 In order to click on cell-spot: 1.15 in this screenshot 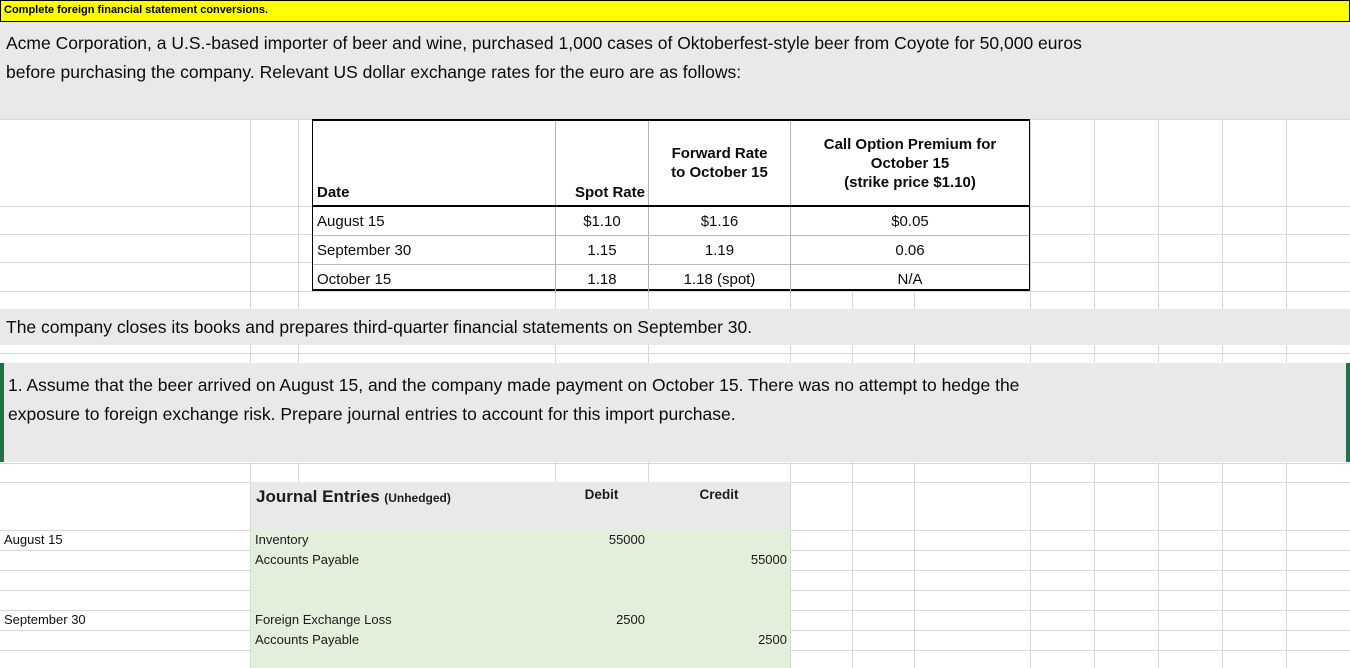, I will do `click(601, 250)`.